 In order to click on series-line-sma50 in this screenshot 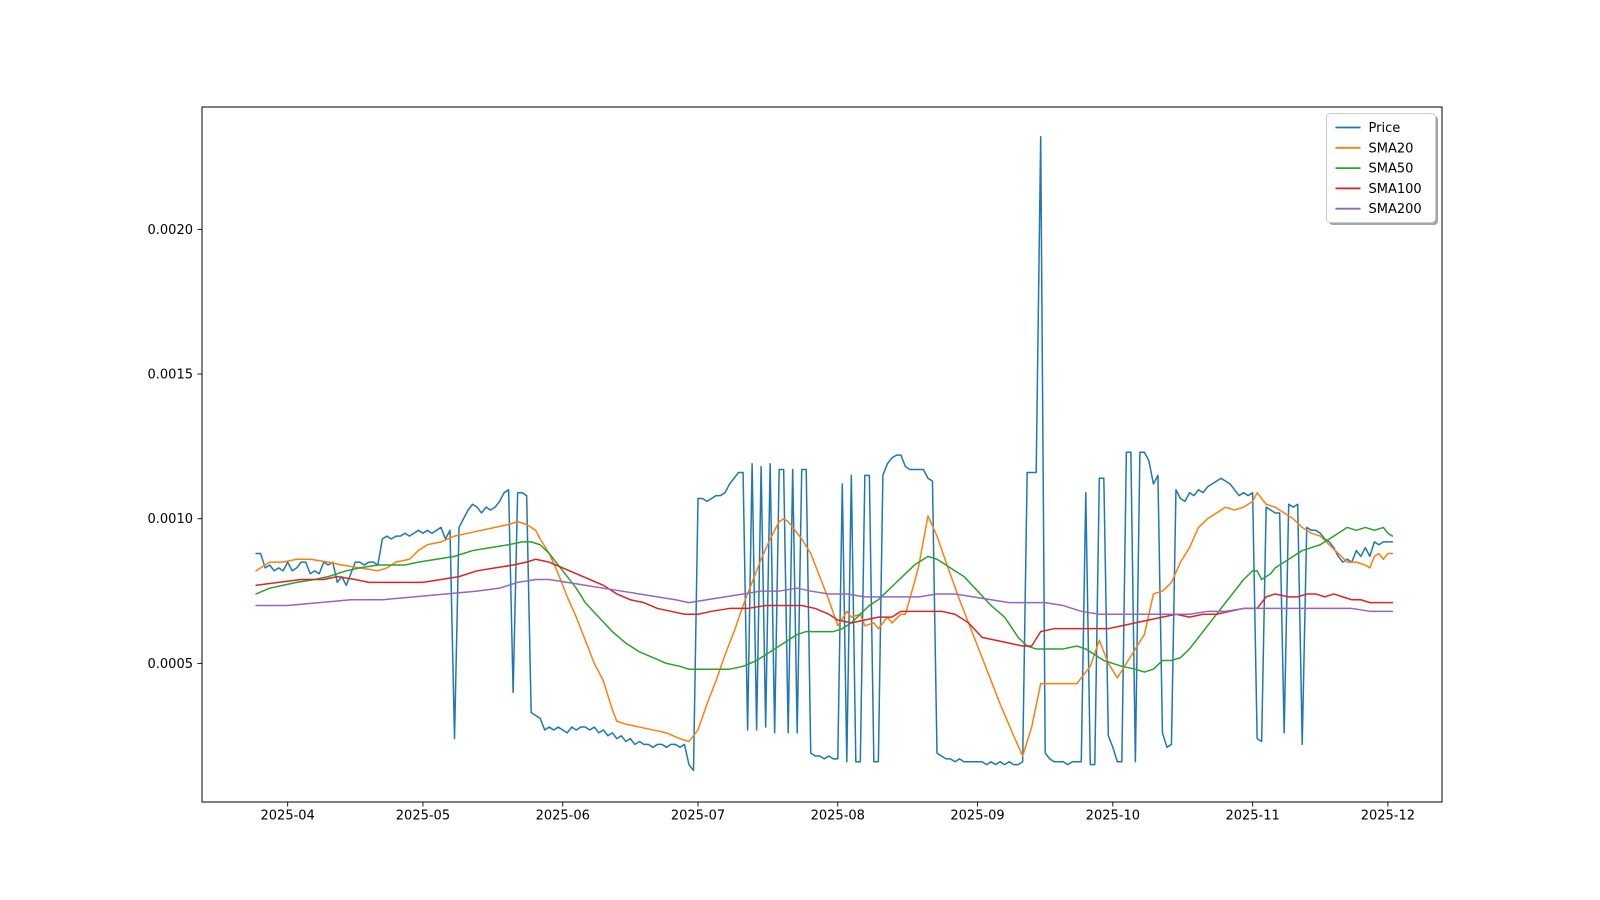, I will do `click(824, 599)`.